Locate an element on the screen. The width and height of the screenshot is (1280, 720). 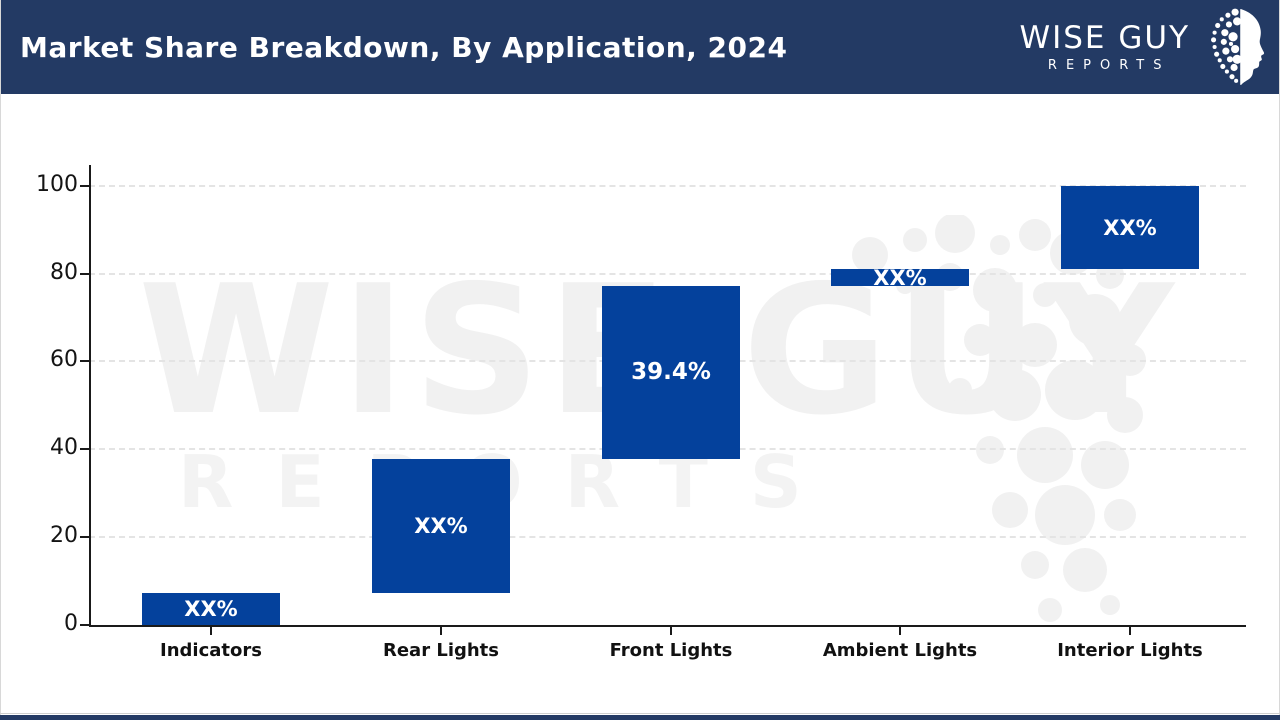
bar-segment-rear-lights: XX% is located at coordinates (441, 525).